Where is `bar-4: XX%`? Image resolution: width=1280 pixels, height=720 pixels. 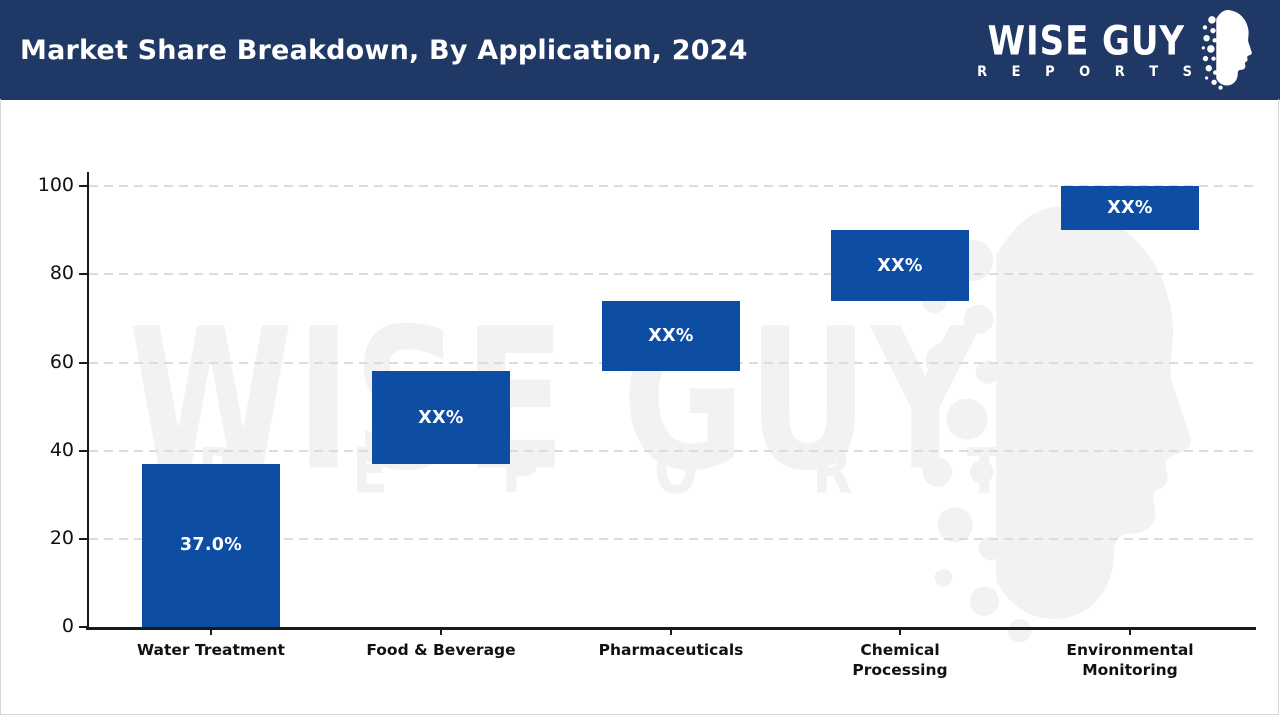
bar-4: XX% is located at coordinates (1130, 208).